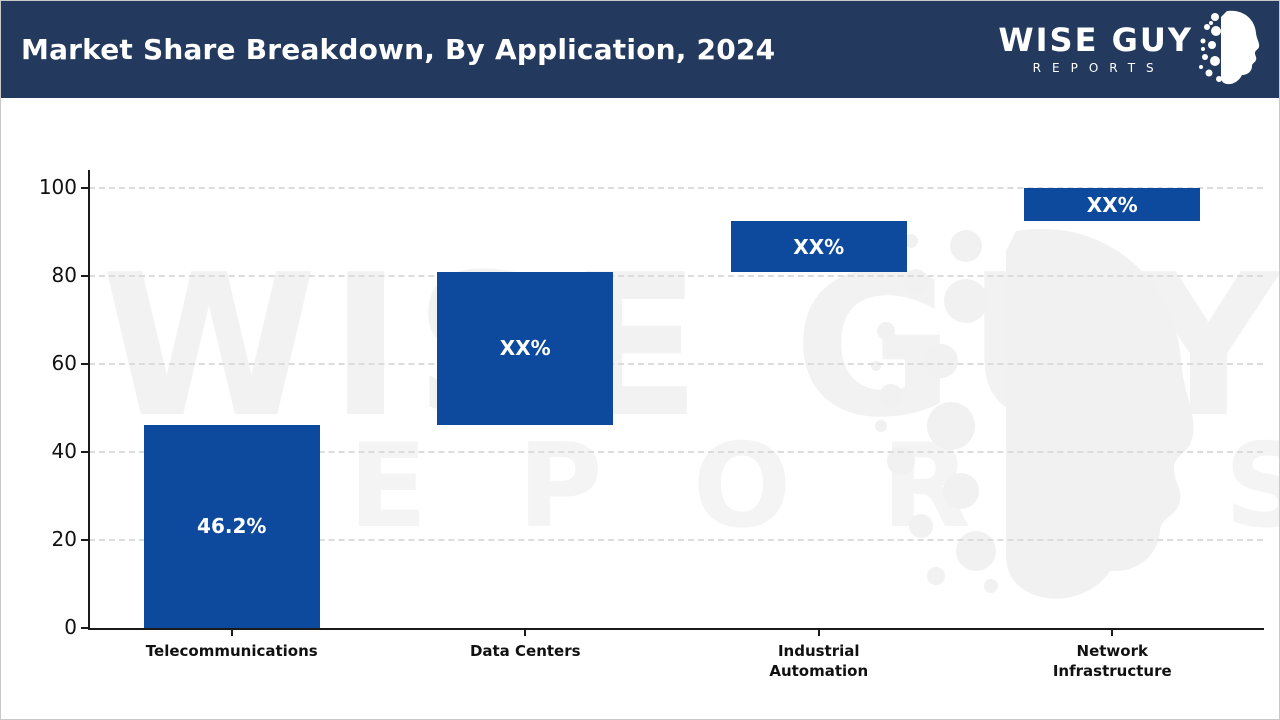 The image size is (1280, 720). I want to click on x-tick-label-2: Industrial Automation, so click(819, 661).